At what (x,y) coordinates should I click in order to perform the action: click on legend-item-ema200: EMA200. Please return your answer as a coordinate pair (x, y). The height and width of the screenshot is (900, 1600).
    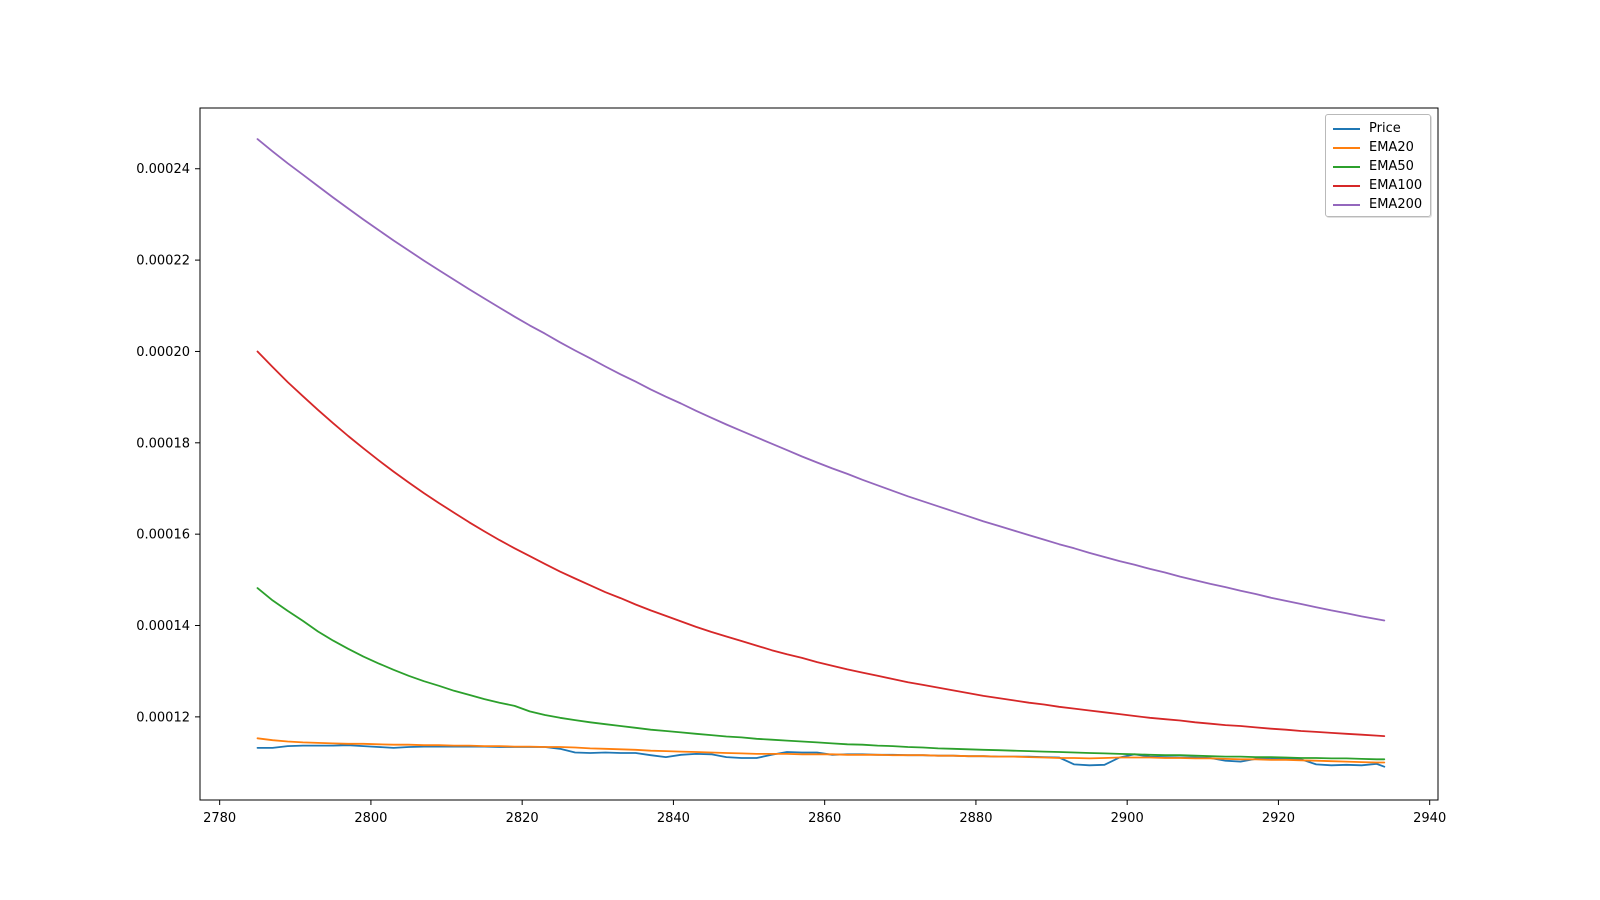
    Looking at the image, I should click on (1378, 204).